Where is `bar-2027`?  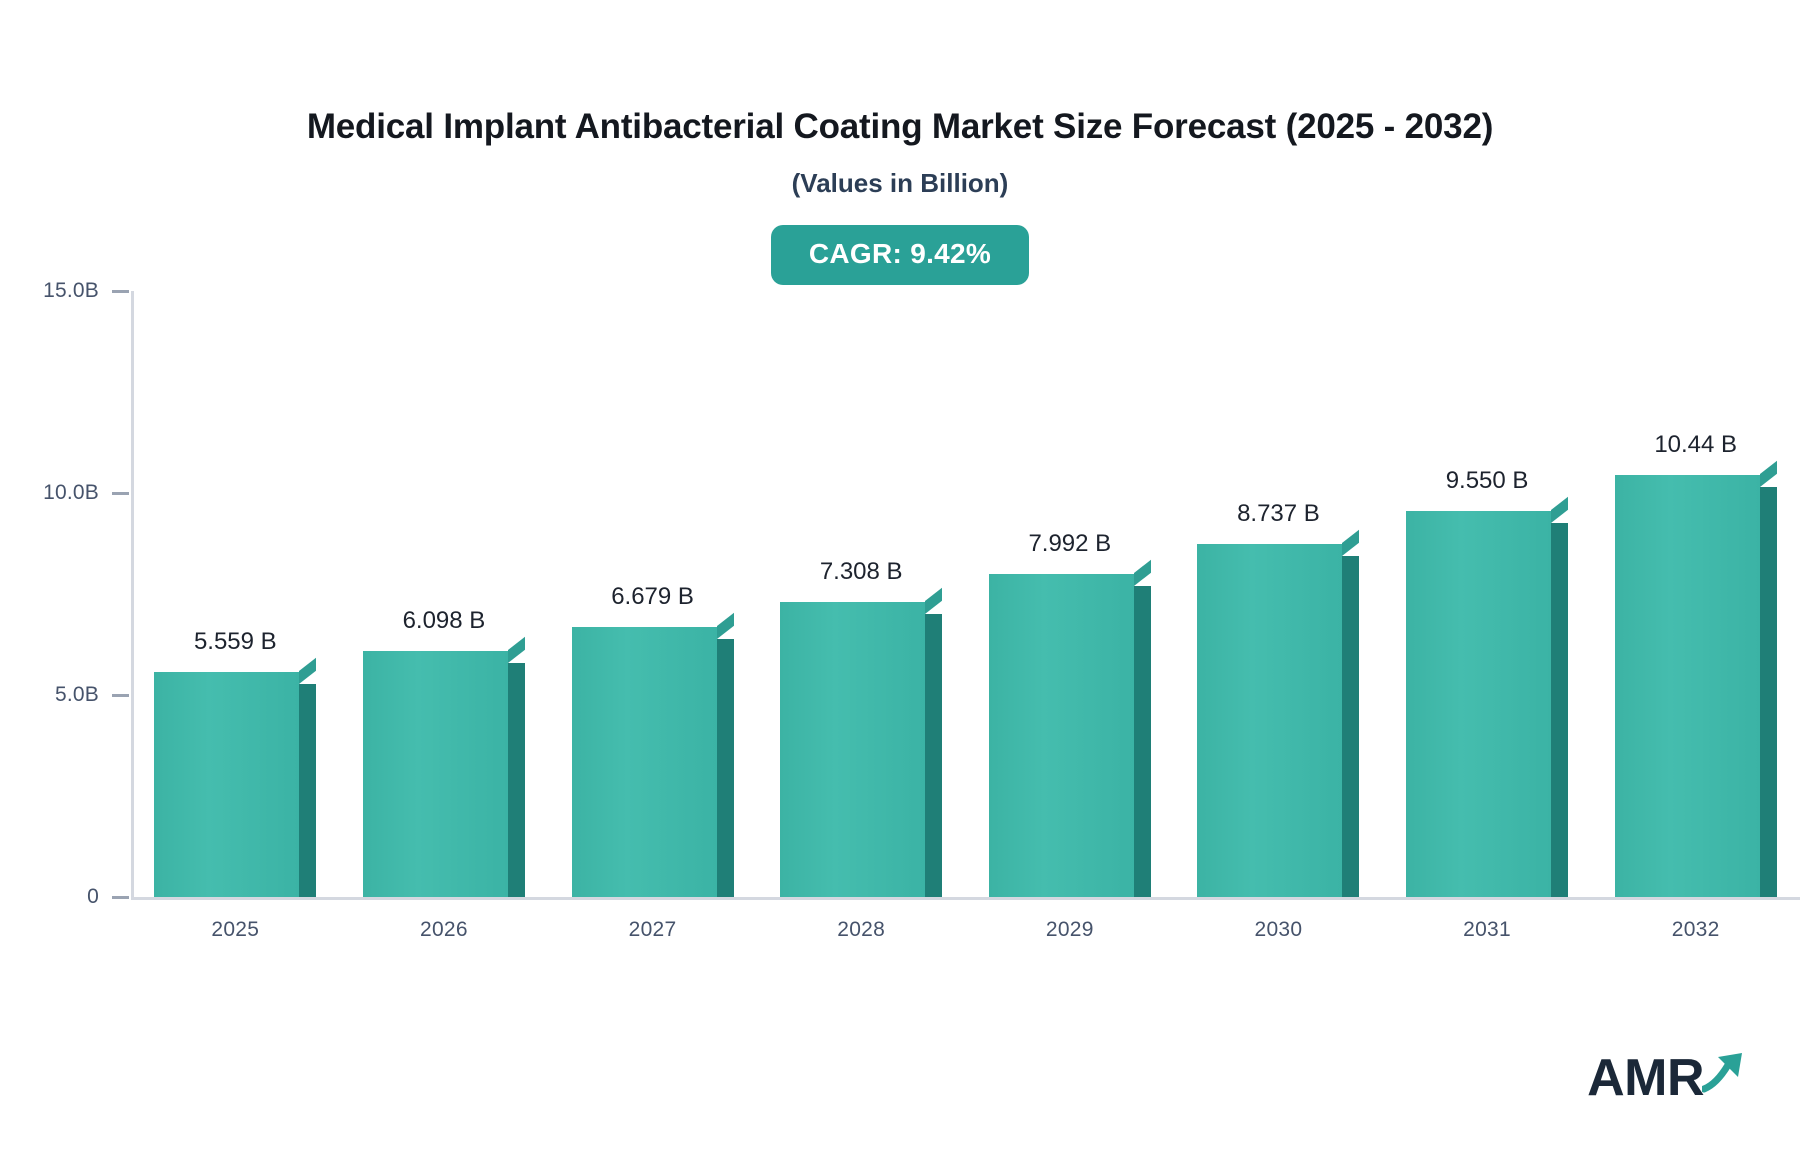 bar-2027 is located at coordinates (652, 754).